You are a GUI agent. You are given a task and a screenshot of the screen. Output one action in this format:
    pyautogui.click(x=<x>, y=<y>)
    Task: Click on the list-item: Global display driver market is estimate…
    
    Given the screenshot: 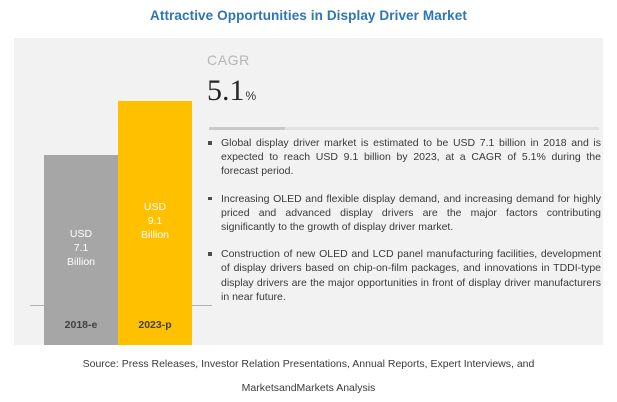 What is the action you would take?
    pyautogui.click(x=404, y=157)
    